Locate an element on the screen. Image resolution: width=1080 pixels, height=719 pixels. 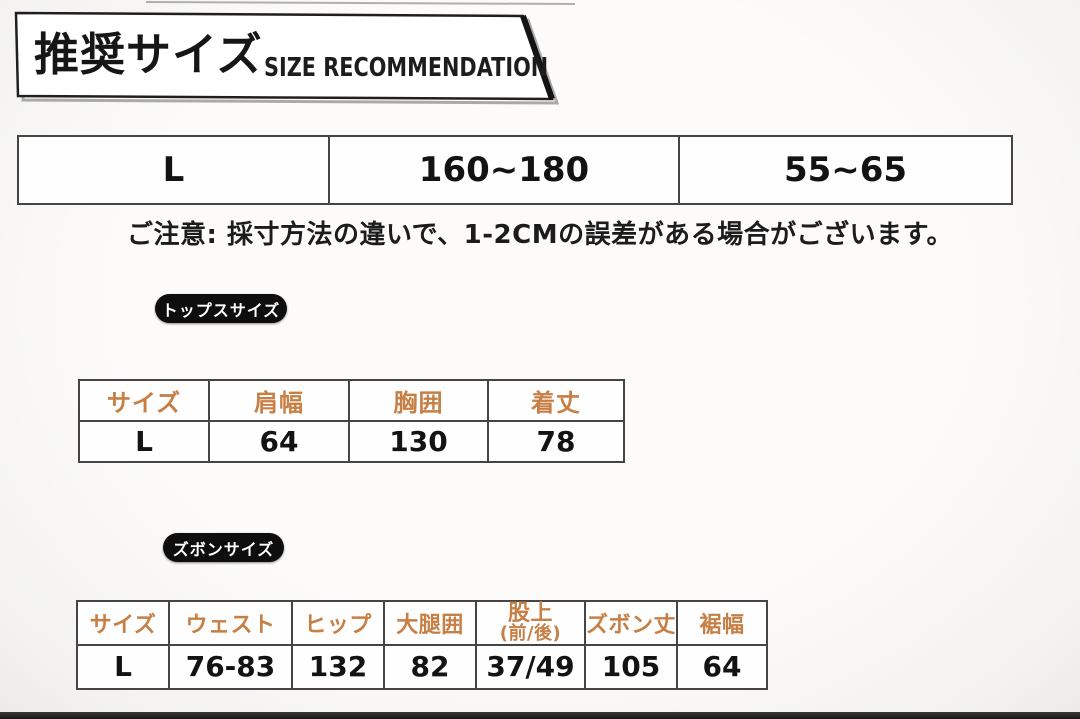
chest-value: 130 is located at coordinates (417, 441).